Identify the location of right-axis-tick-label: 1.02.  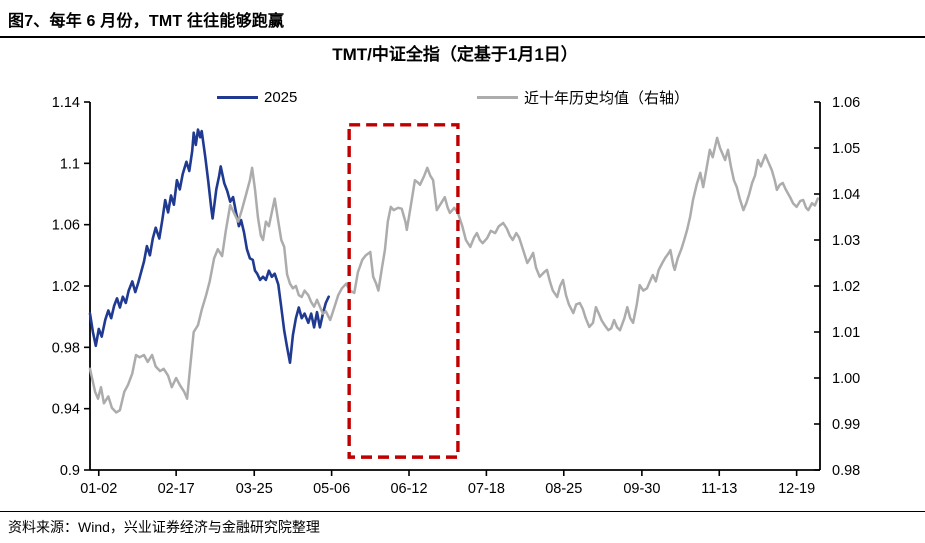
(846, 287).